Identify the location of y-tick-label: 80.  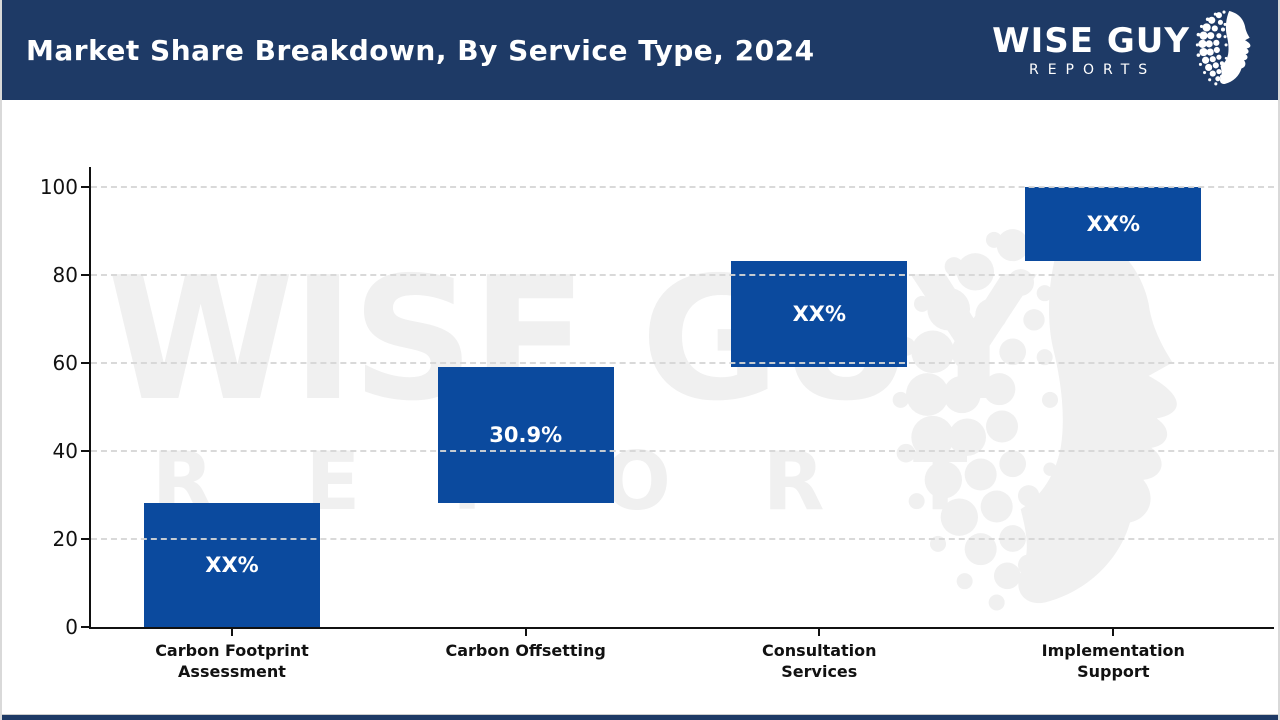
(65, 275).